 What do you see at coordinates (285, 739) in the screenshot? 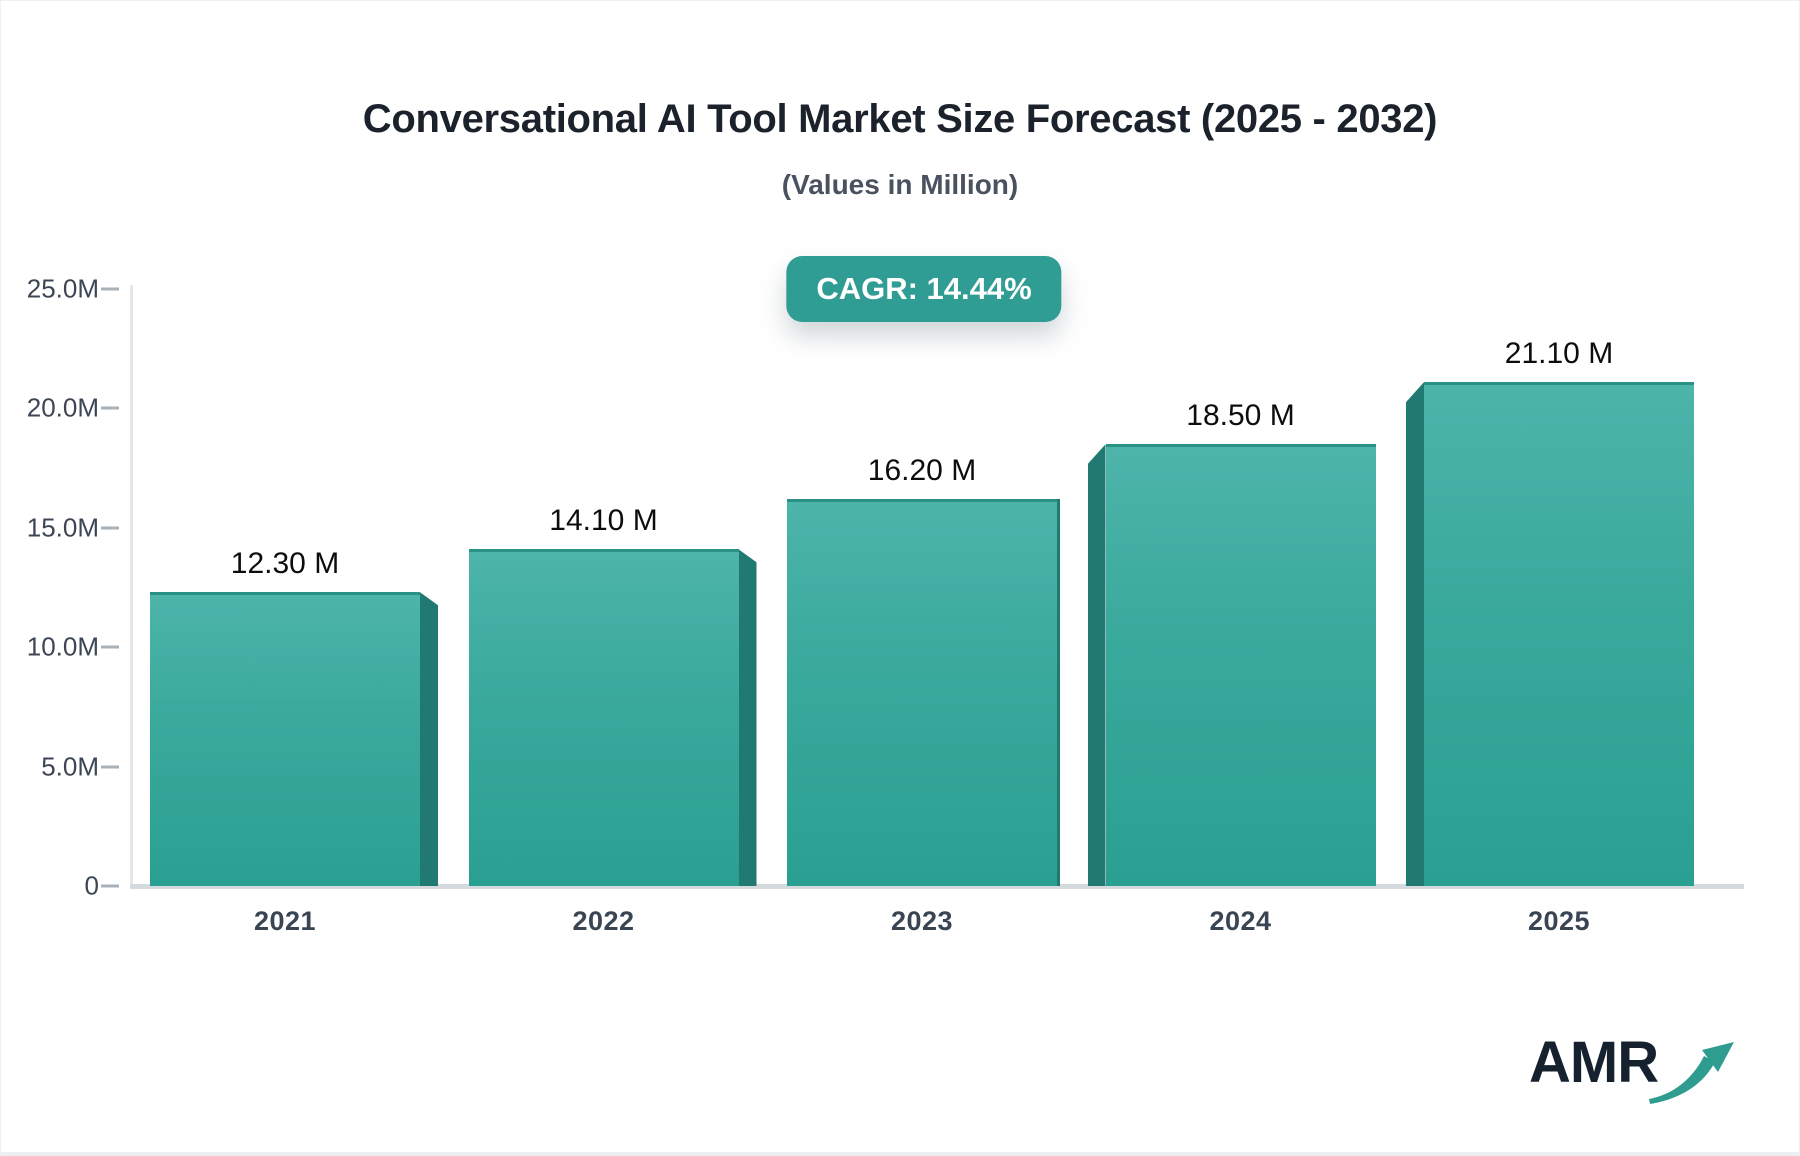
I see `bar-2021` at bounding box center [285, 739].